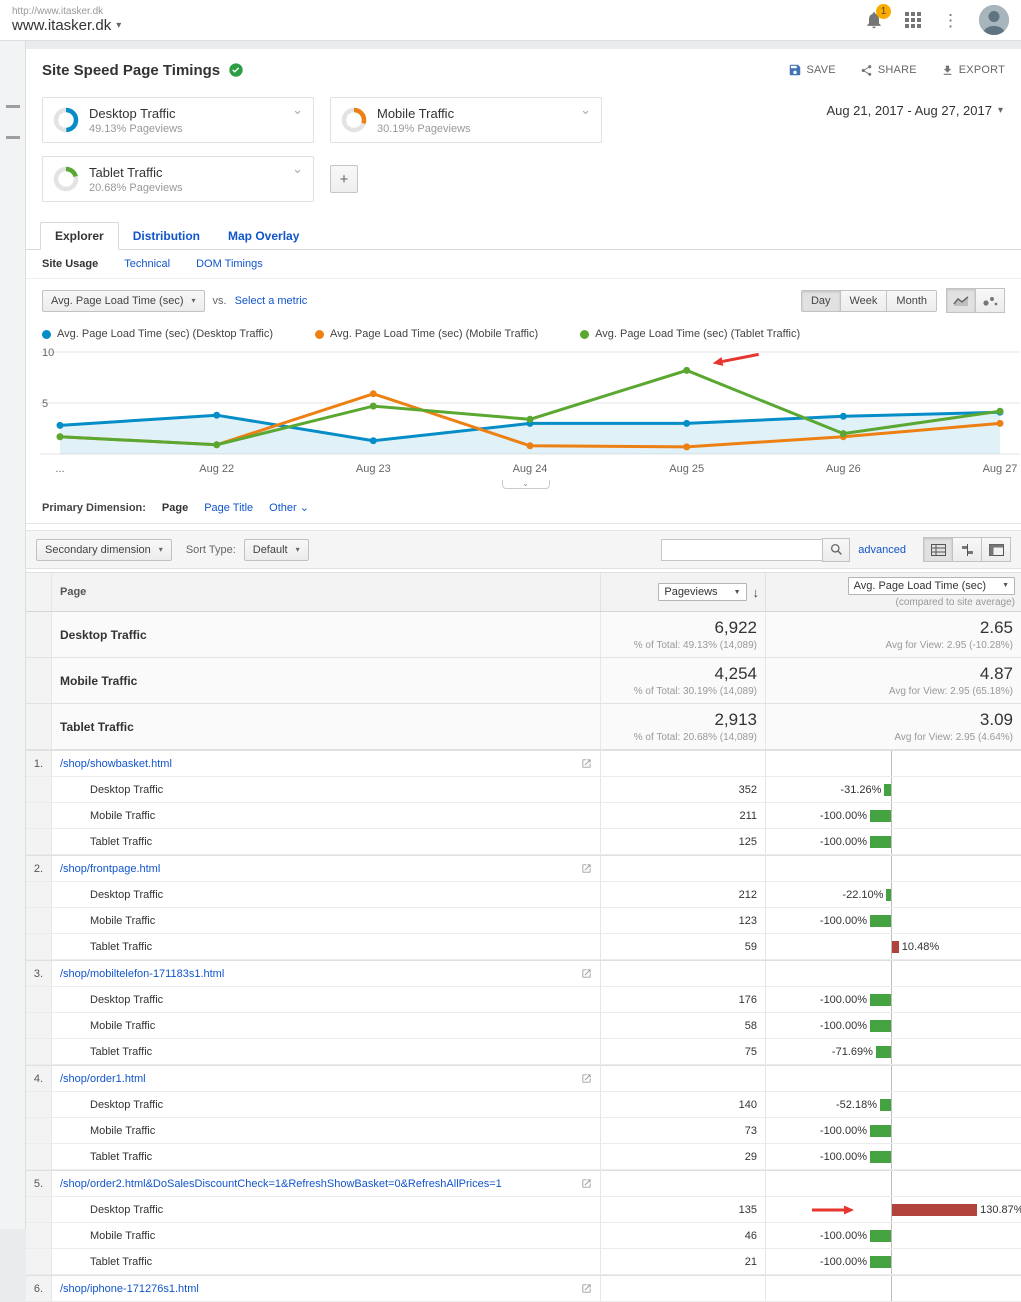 This screenshot has height=1302, width=1021. Describe the element at coordinates (126, 172) in the screenshot. I see `segment-name: Tablet Traffic` at that location.